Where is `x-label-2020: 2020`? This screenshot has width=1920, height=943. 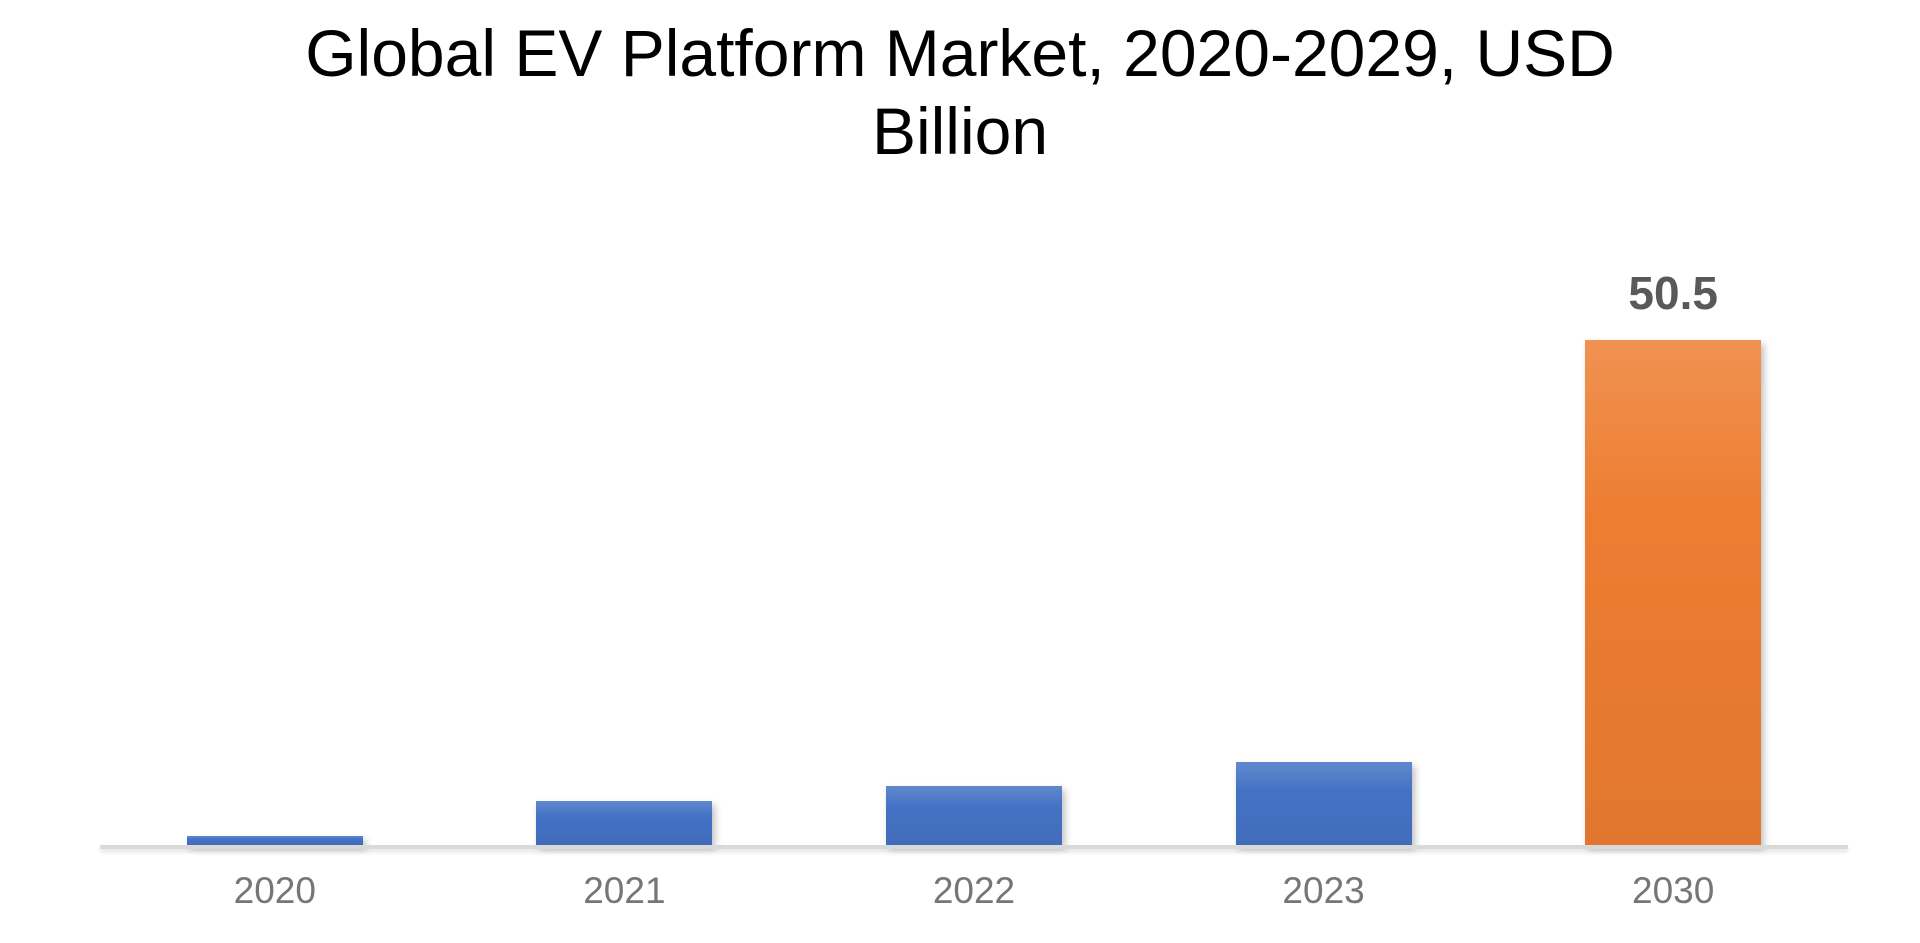 x-label-2020: 2020 is located at coordinates (274, 890).